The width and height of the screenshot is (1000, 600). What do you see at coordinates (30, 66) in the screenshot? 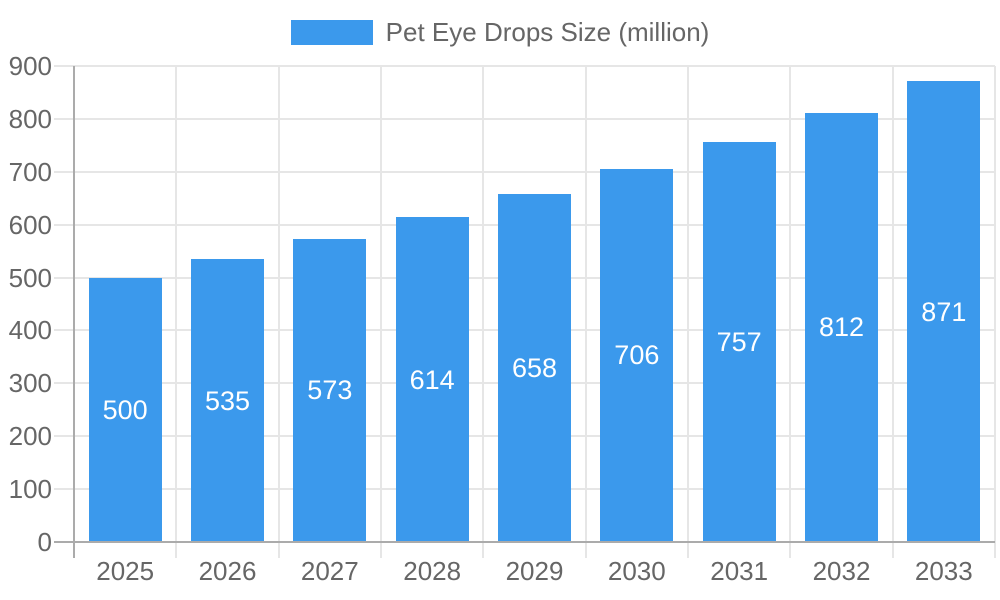
I see `y-axis-tick-label: 900` at bounding box center [30, 66].